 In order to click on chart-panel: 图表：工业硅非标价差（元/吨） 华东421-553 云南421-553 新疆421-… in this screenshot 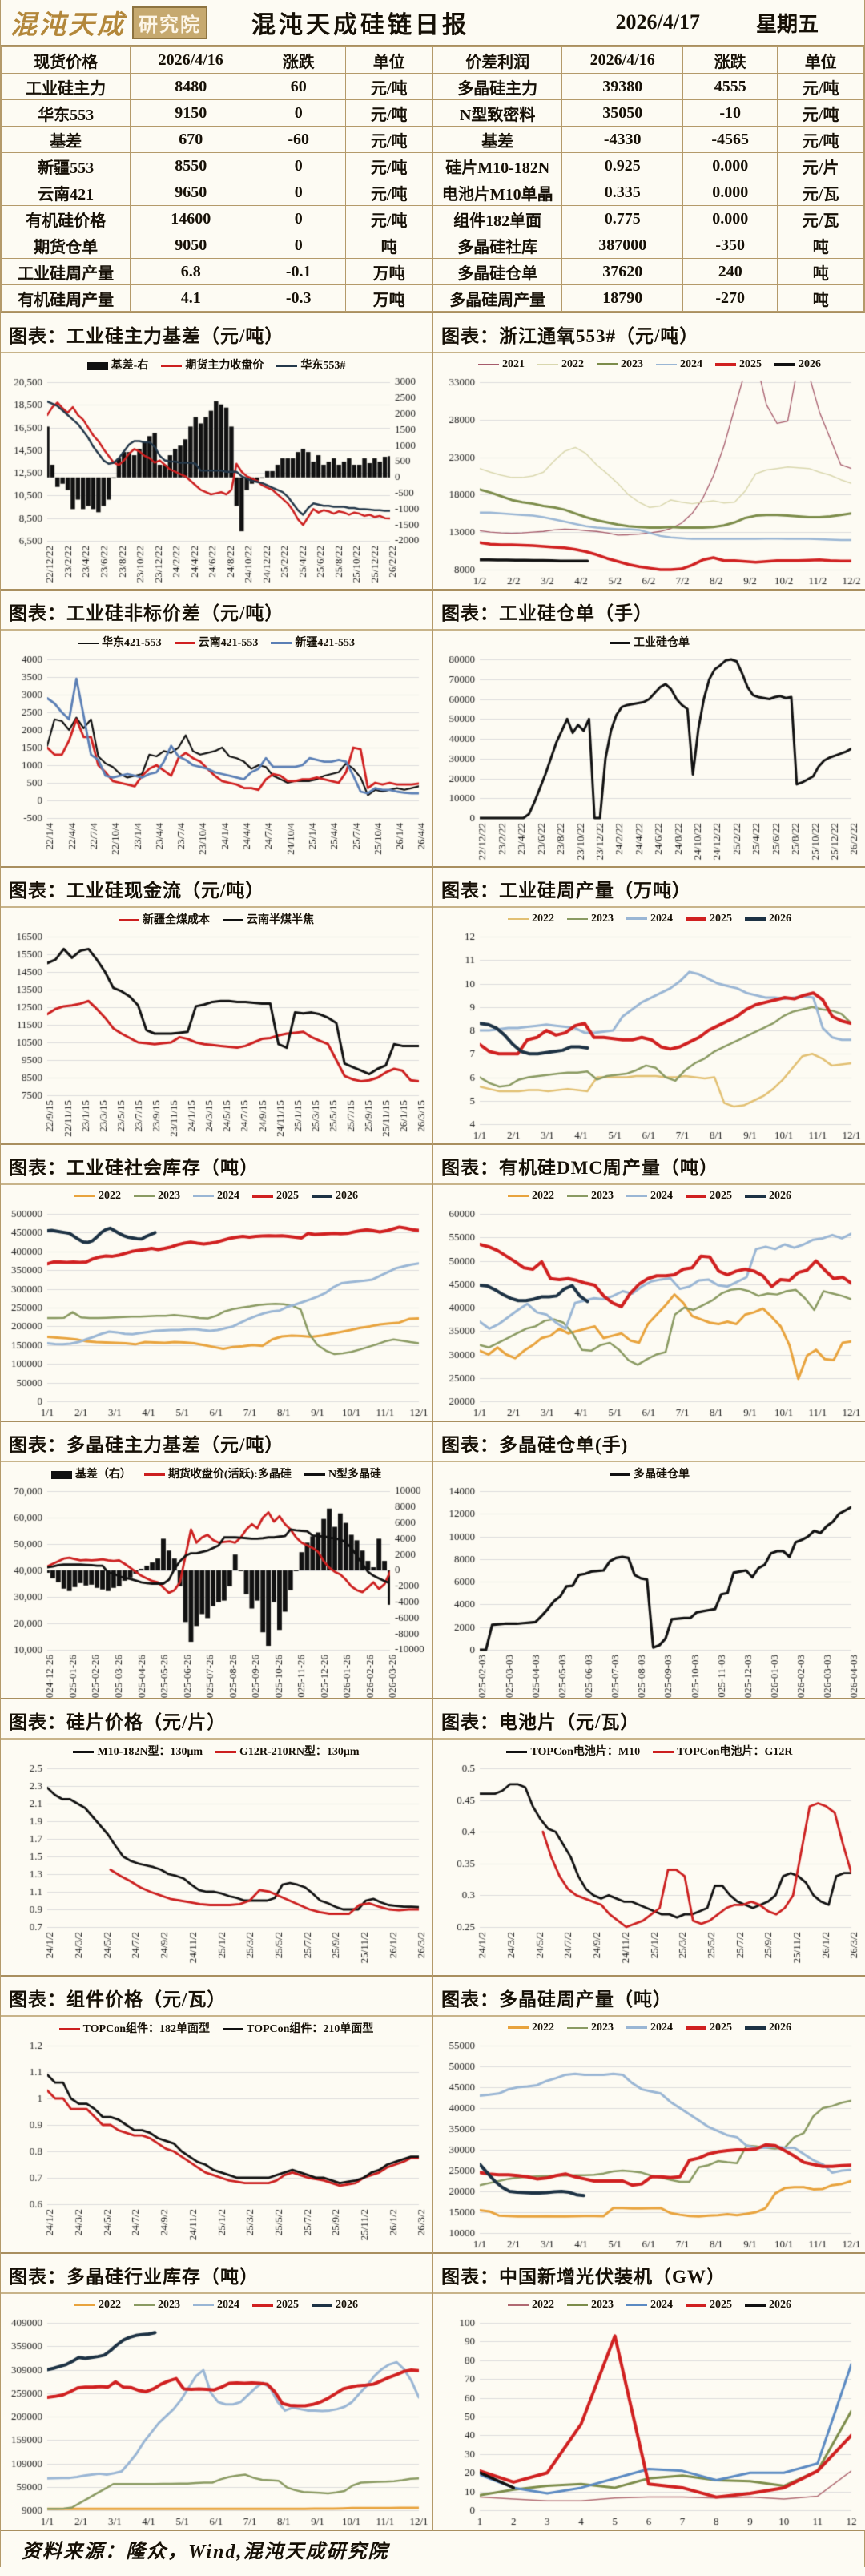, I will do `click(217, 729)`.